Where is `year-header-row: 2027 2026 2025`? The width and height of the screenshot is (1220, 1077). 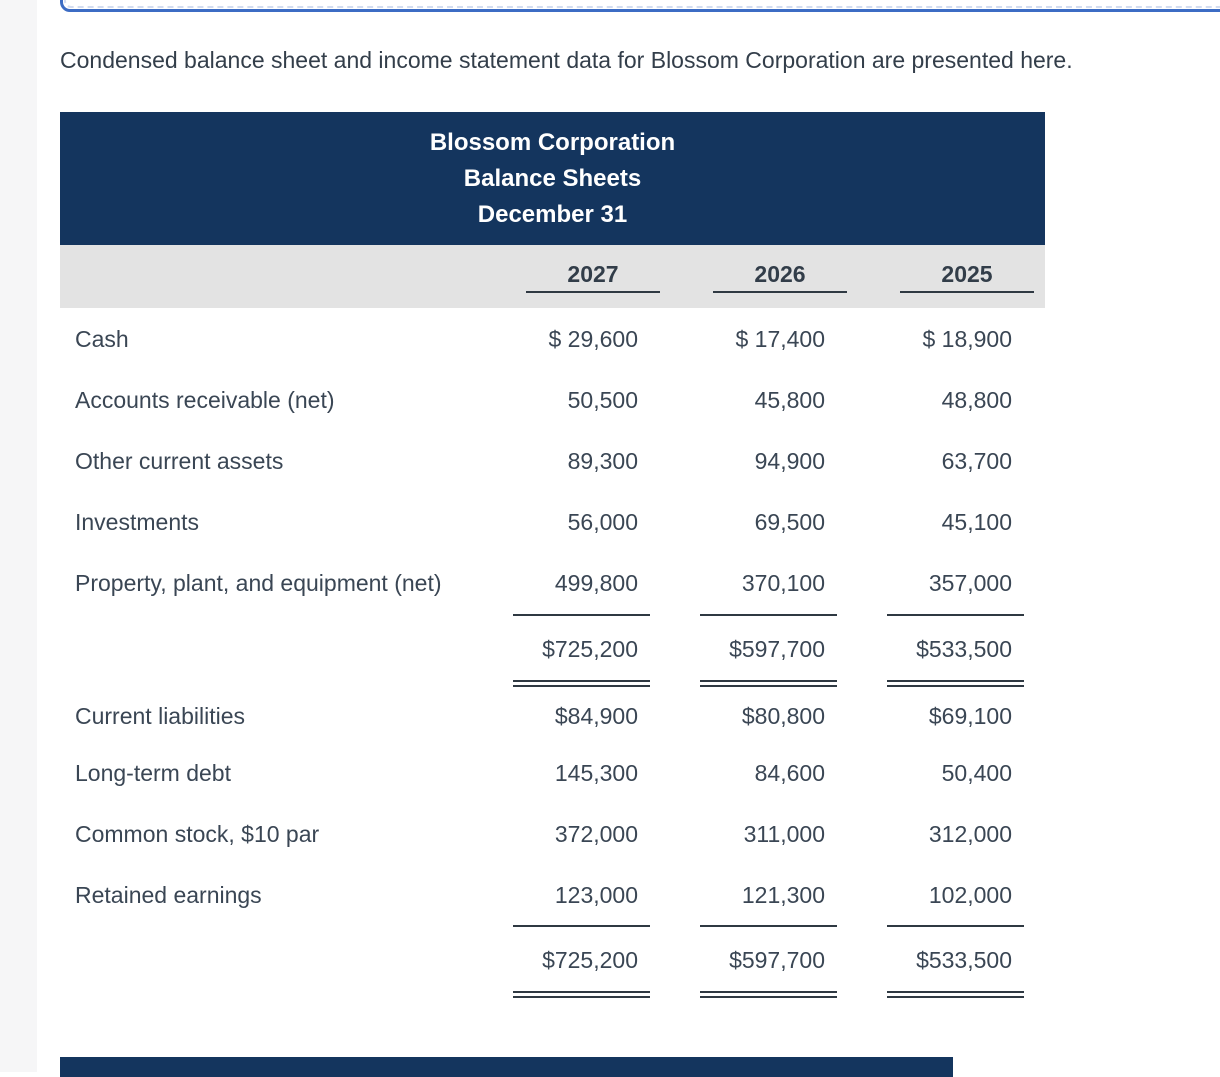 year-header-row: 2027 2026 2025 is located at coordinates (552, 276).